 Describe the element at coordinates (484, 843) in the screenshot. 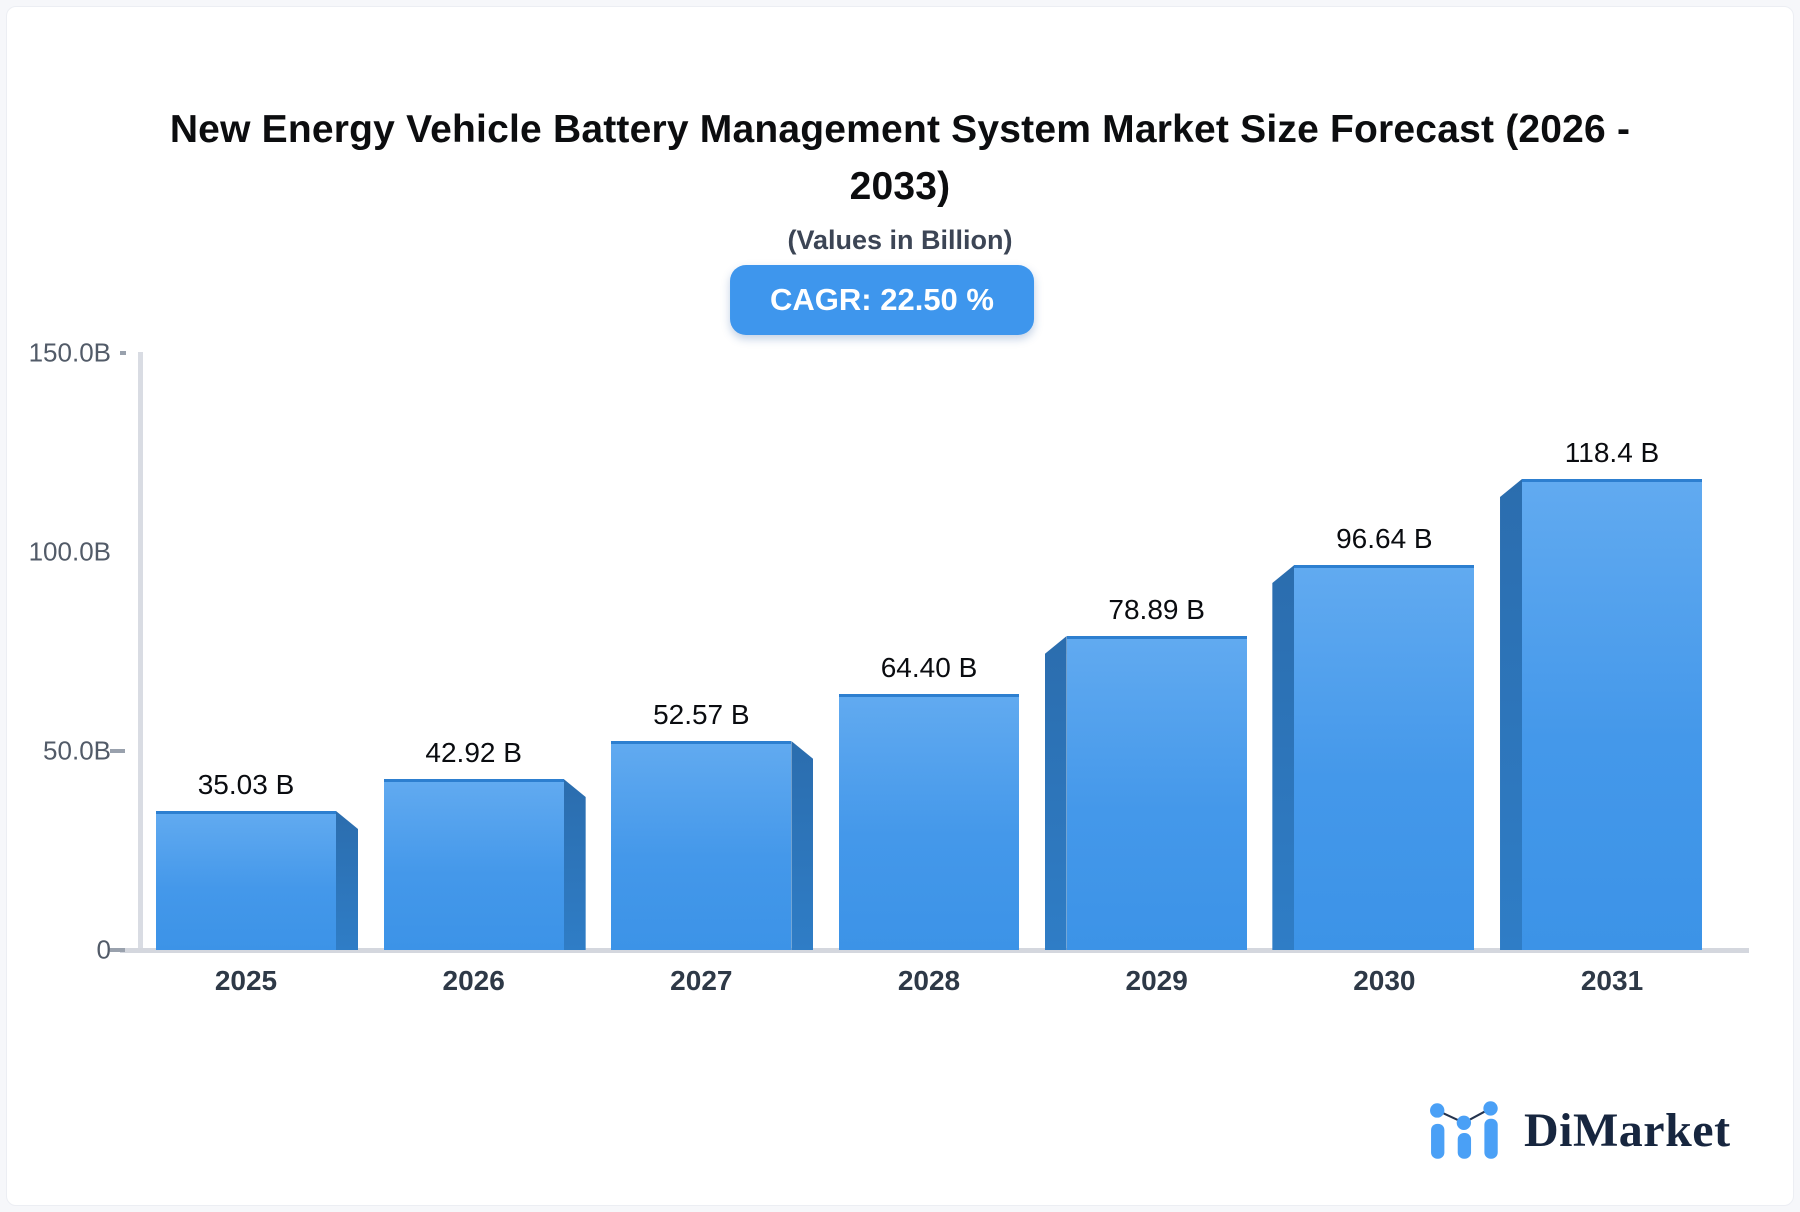

I see `bar: 42.92 B` at that location.